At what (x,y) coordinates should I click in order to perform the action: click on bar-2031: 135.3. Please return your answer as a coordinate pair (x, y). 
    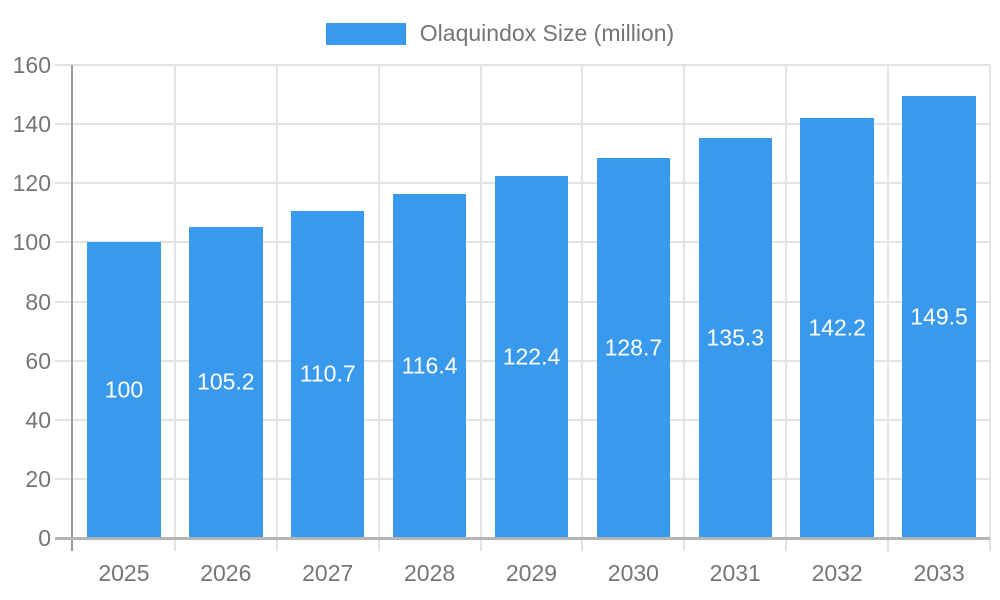
    Looking at the image, I should click on (735, 338).